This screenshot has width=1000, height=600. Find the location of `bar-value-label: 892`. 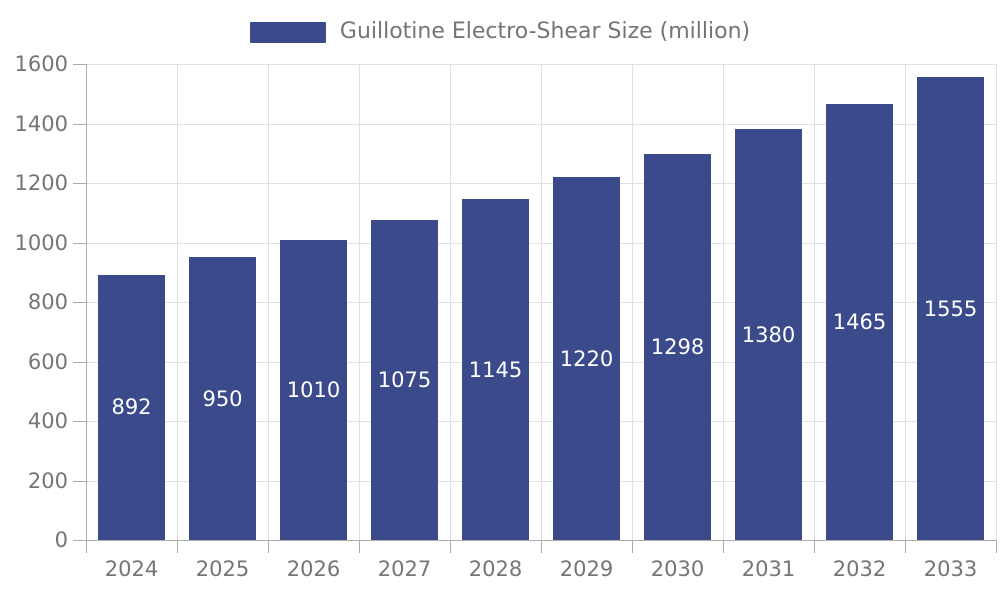

bar-value-label: 892 is located at coordinates (131, 407).